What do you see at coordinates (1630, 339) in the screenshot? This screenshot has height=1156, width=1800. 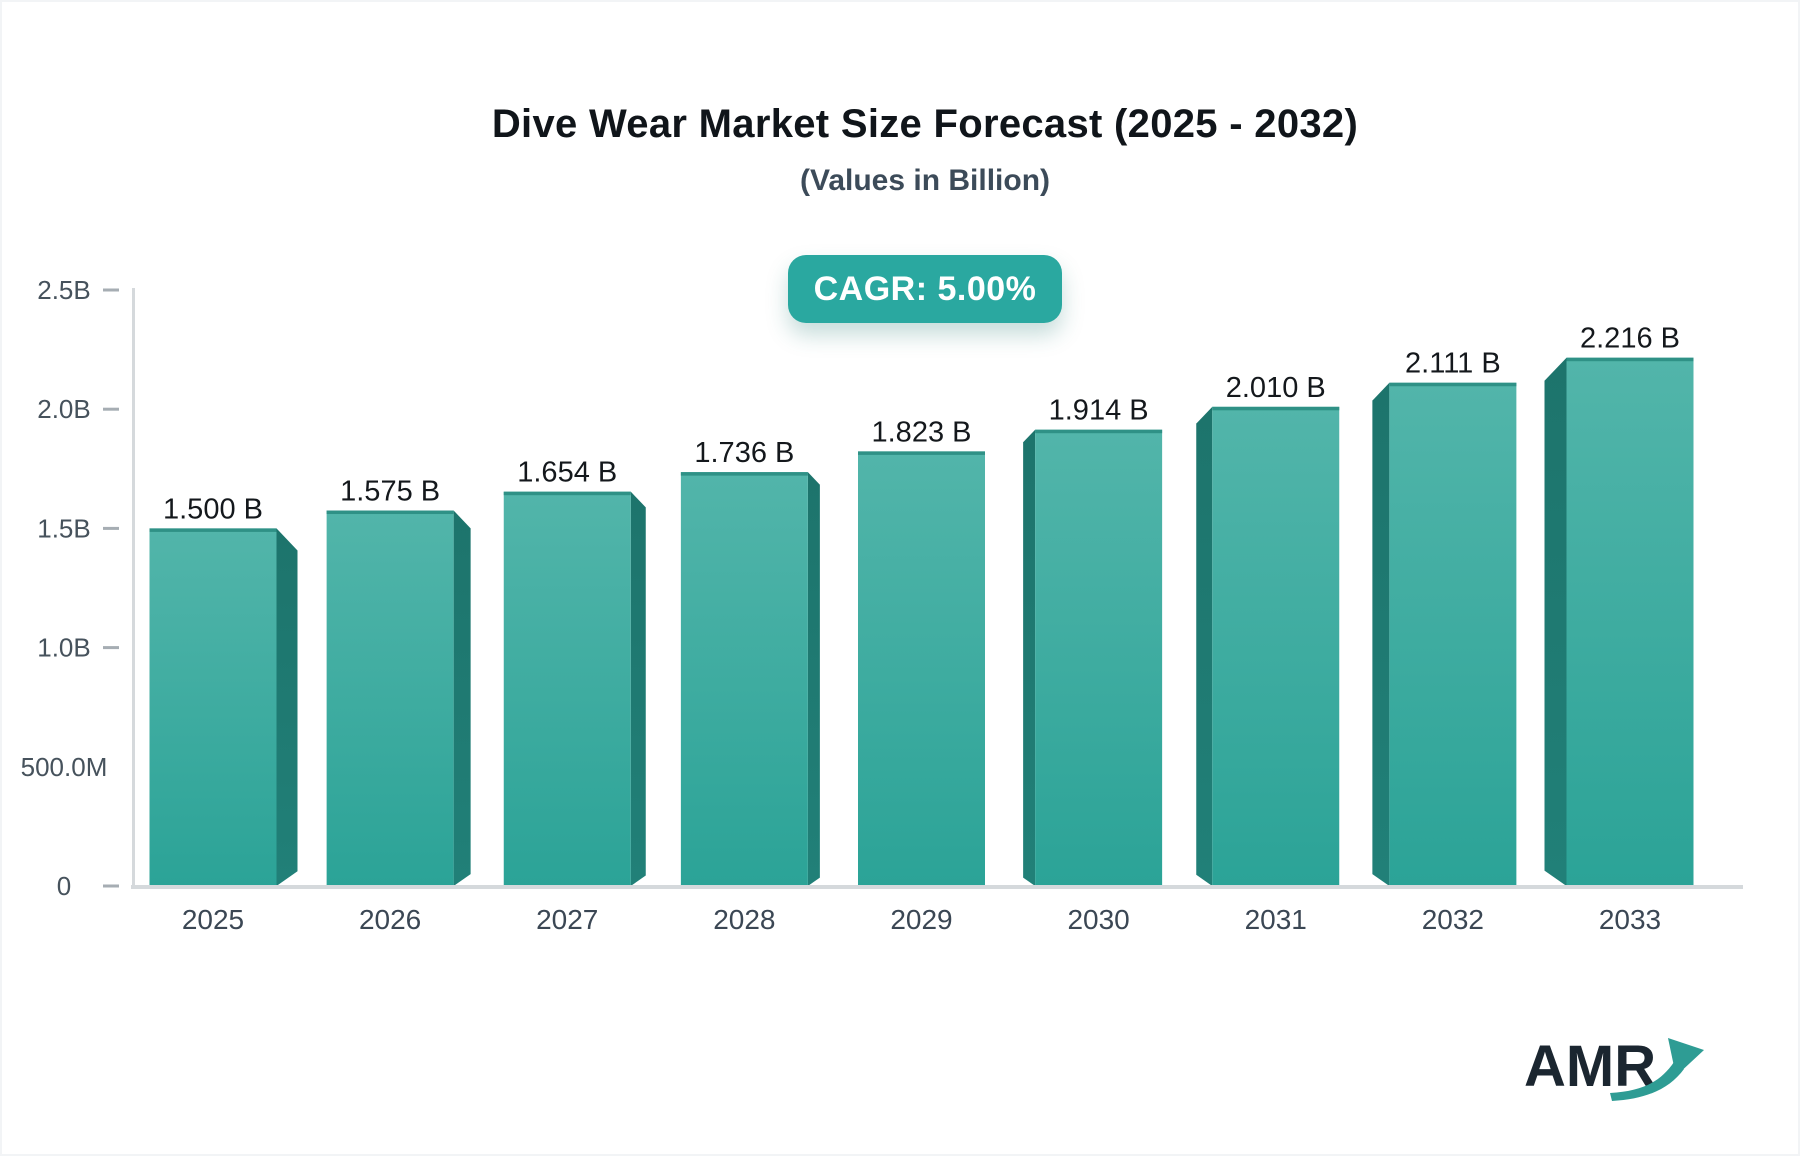 I see `bar-value-label: 2.216 B` at bounding box center [1630, 339].